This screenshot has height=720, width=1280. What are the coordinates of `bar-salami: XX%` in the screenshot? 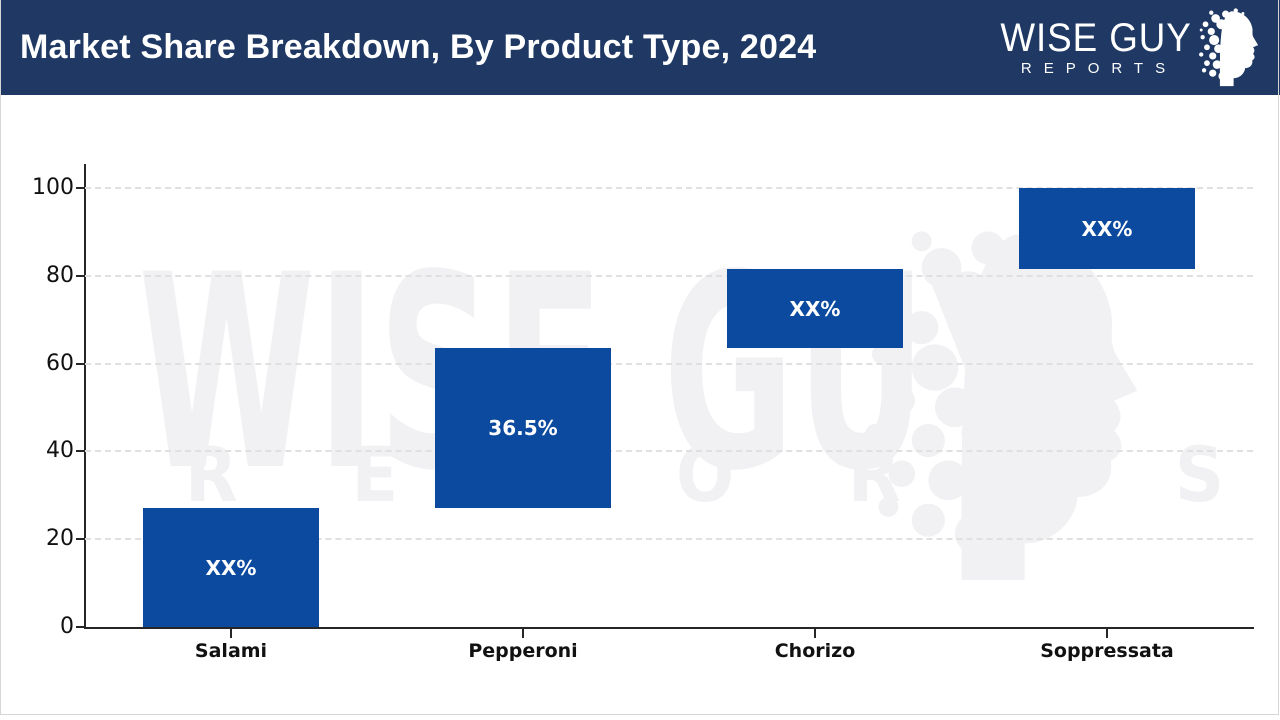 It's located at (231, 567).